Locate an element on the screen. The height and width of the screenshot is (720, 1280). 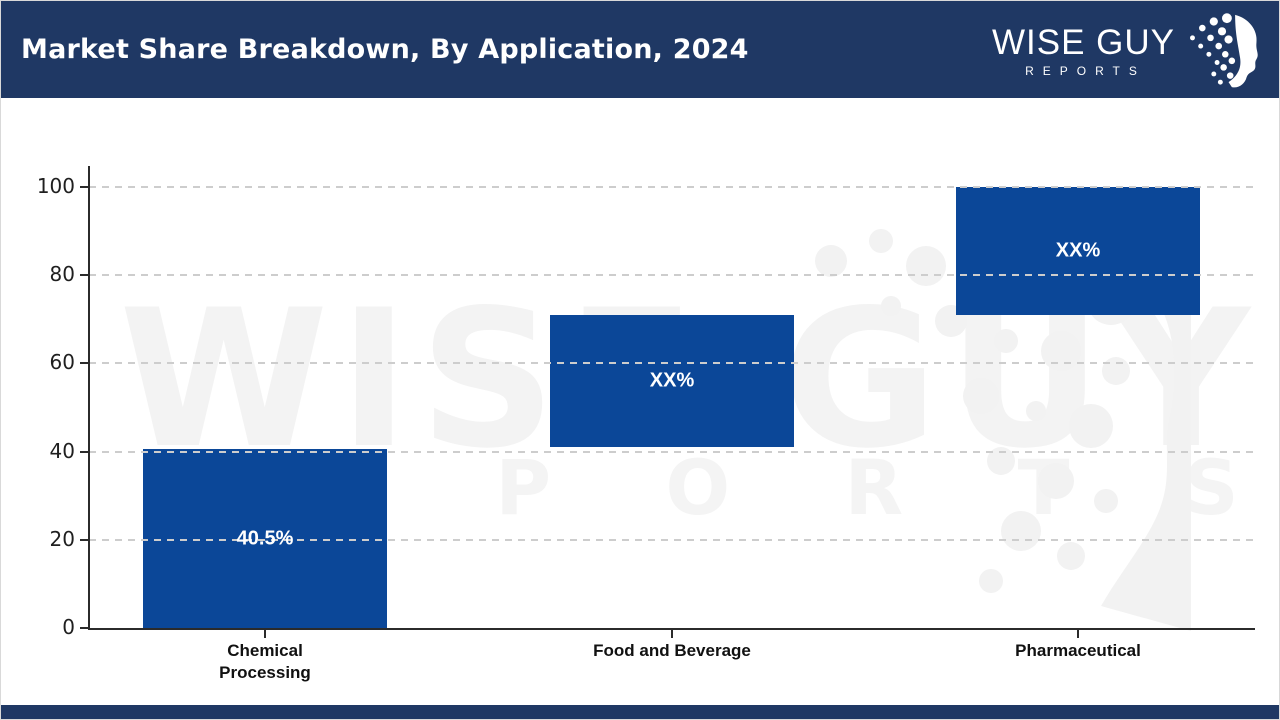
logo-subtitle: REPORTS is located at coordinates (1085, 71).